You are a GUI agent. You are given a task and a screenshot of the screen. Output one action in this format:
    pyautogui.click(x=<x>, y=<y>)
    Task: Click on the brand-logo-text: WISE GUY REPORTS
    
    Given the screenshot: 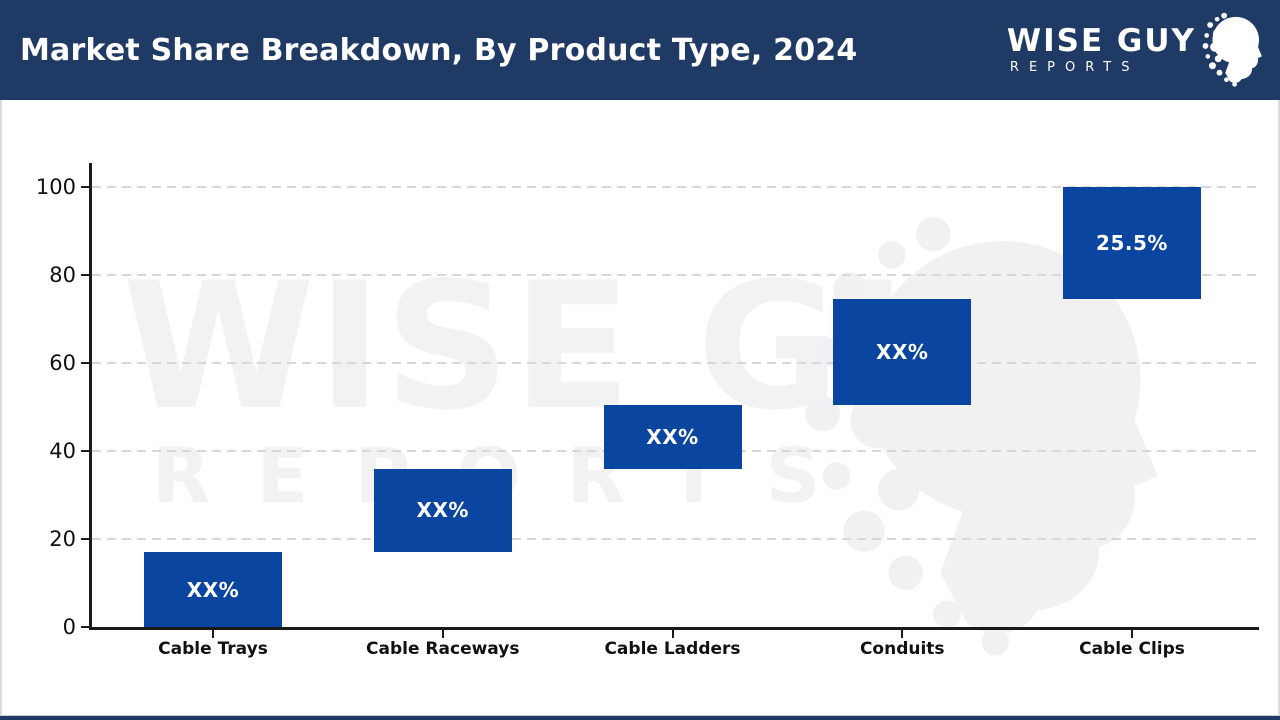 What is the action you would take?
    pyautogui.click(x=1101, y=49)
    